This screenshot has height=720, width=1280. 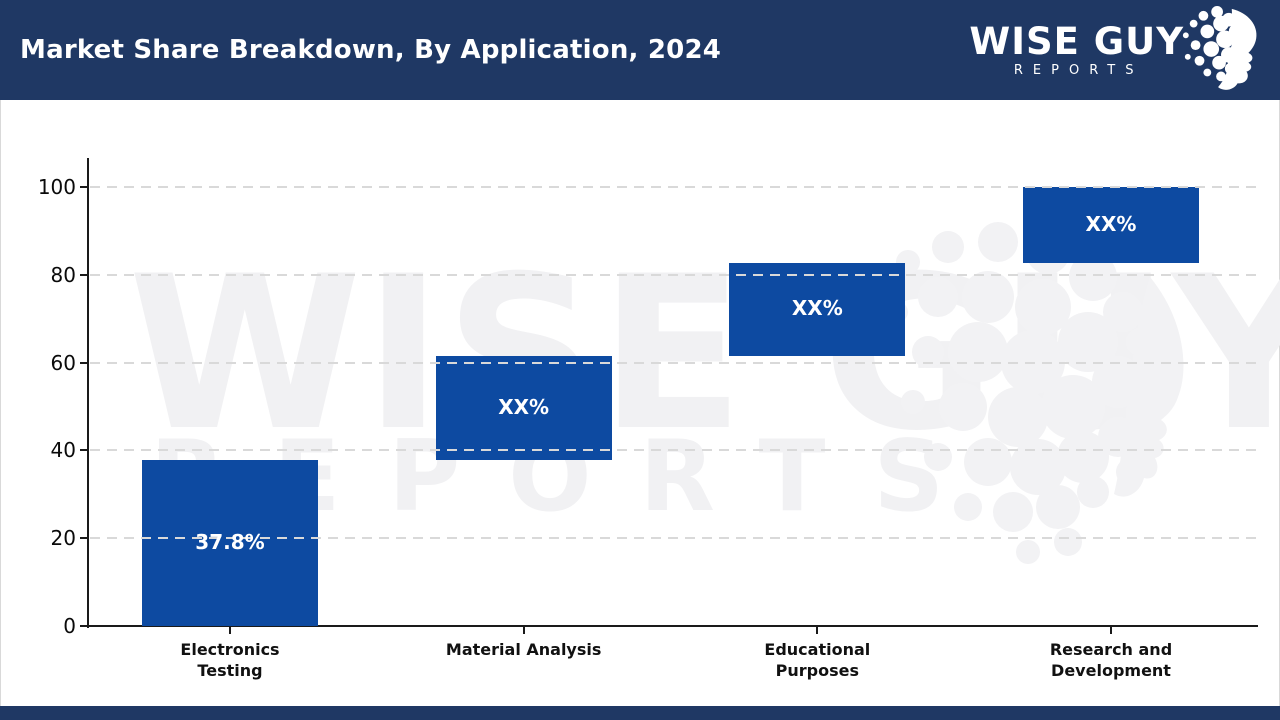 I want to click on x-axis-label: Educational Purposes, so click(x=817, y=661).